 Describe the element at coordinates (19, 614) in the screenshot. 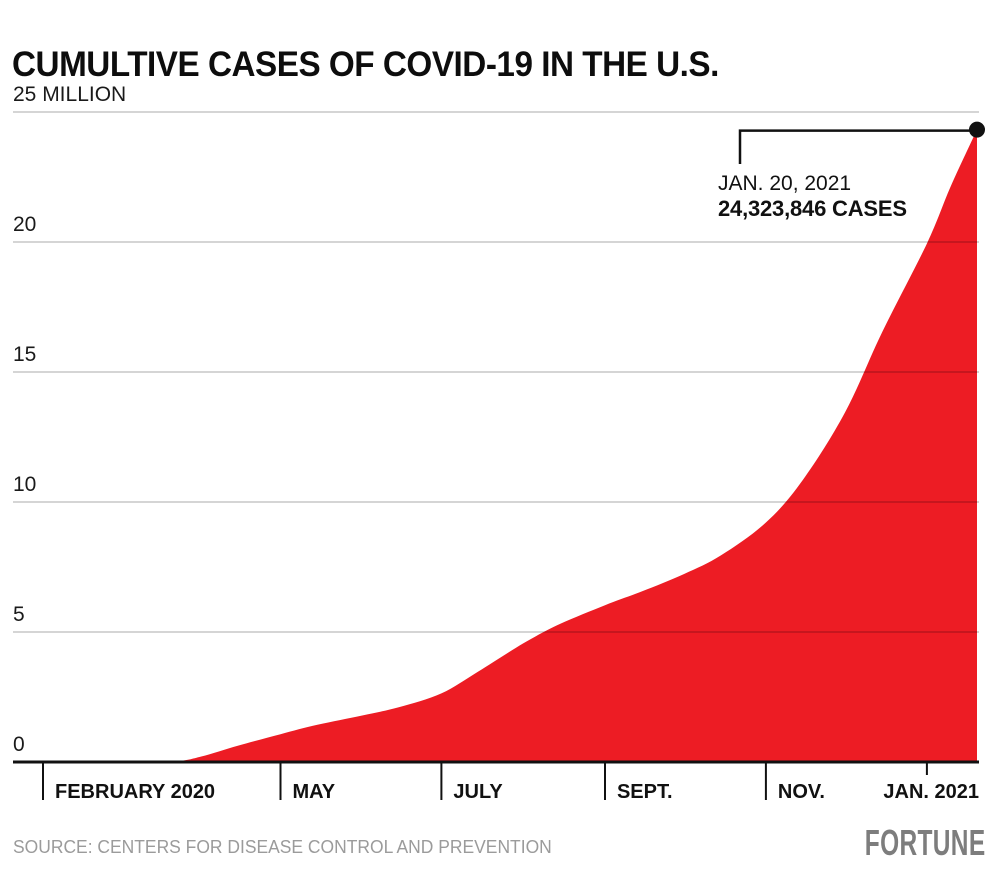

I see `y-axis-label-5: 5` at that location.